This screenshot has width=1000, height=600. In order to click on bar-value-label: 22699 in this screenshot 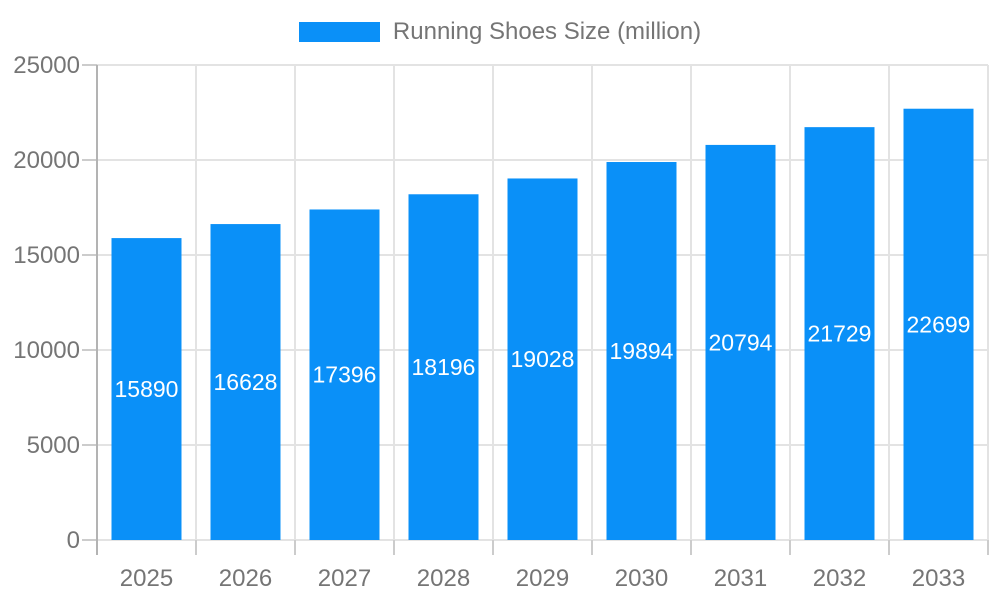, I will do `click(939, 324)`.